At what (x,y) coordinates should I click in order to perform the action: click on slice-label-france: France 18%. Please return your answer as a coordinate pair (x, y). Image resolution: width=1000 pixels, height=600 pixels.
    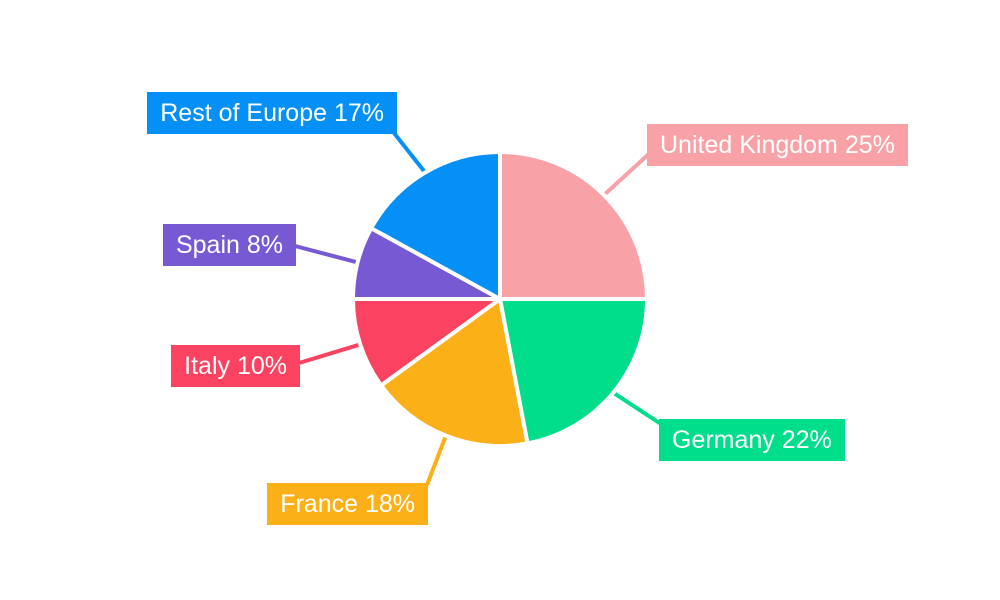
    Looking at the image, I should click on (347, 504).